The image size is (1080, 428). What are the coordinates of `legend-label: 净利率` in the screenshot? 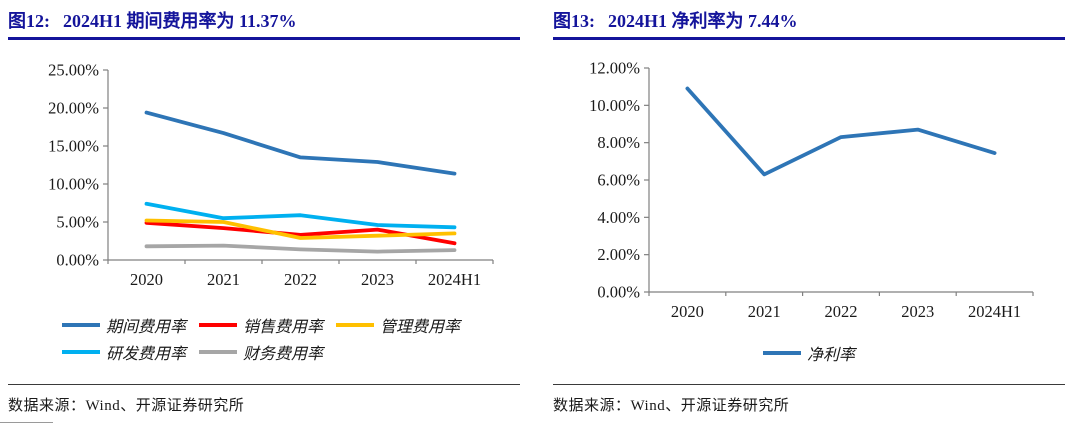 It's located at (830, 355).